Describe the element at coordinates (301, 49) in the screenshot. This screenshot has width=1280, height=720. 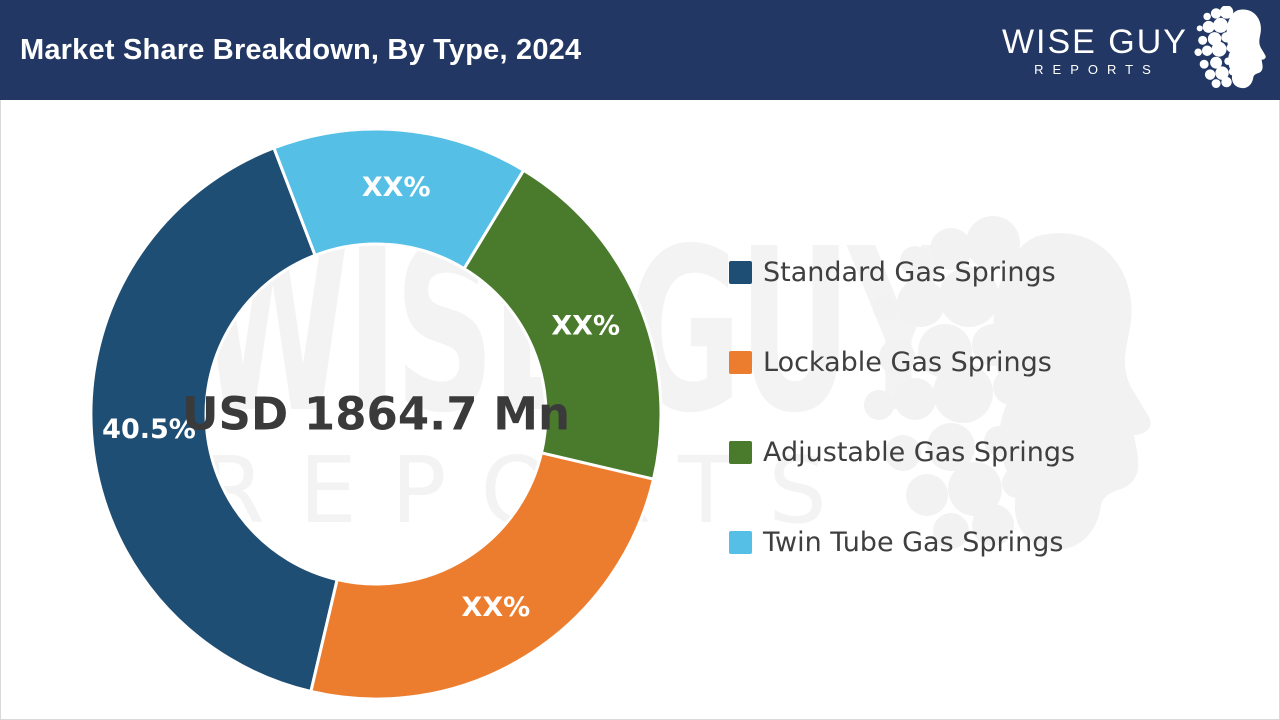
I see `page-title: Market Share Breakdown, By Type, 2024` at that location.